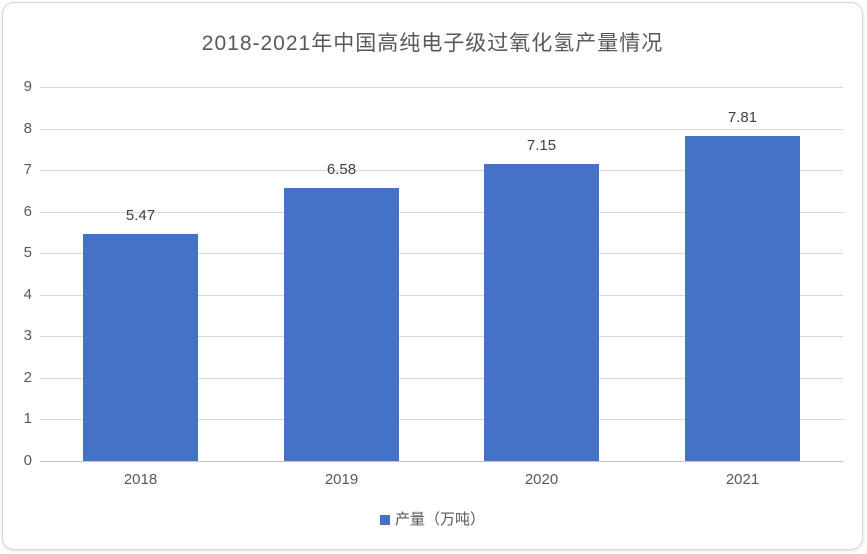 The image size is (867, 554). I want to click on chart-title: 2018-2021年中国高纯电子级过氧化氢产量情况, so click(432, 43).